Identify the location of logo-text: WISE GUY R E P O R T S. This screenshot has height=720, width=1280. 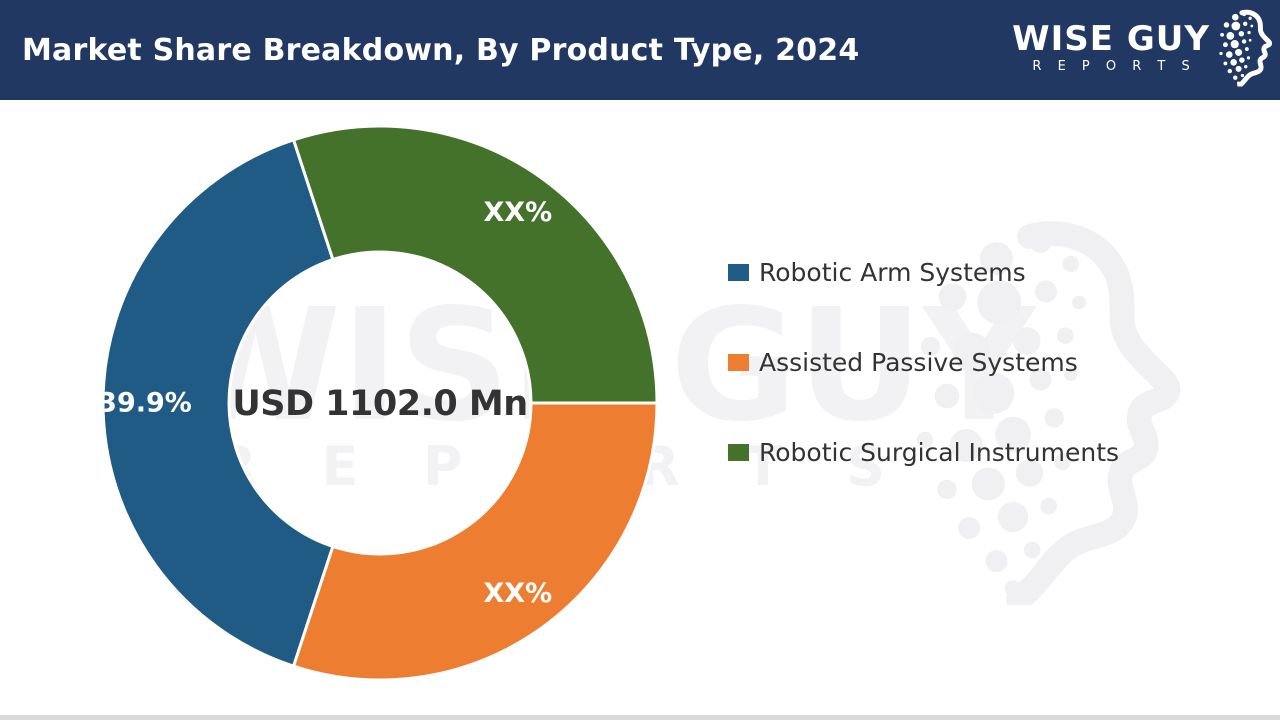
(1111, 46).